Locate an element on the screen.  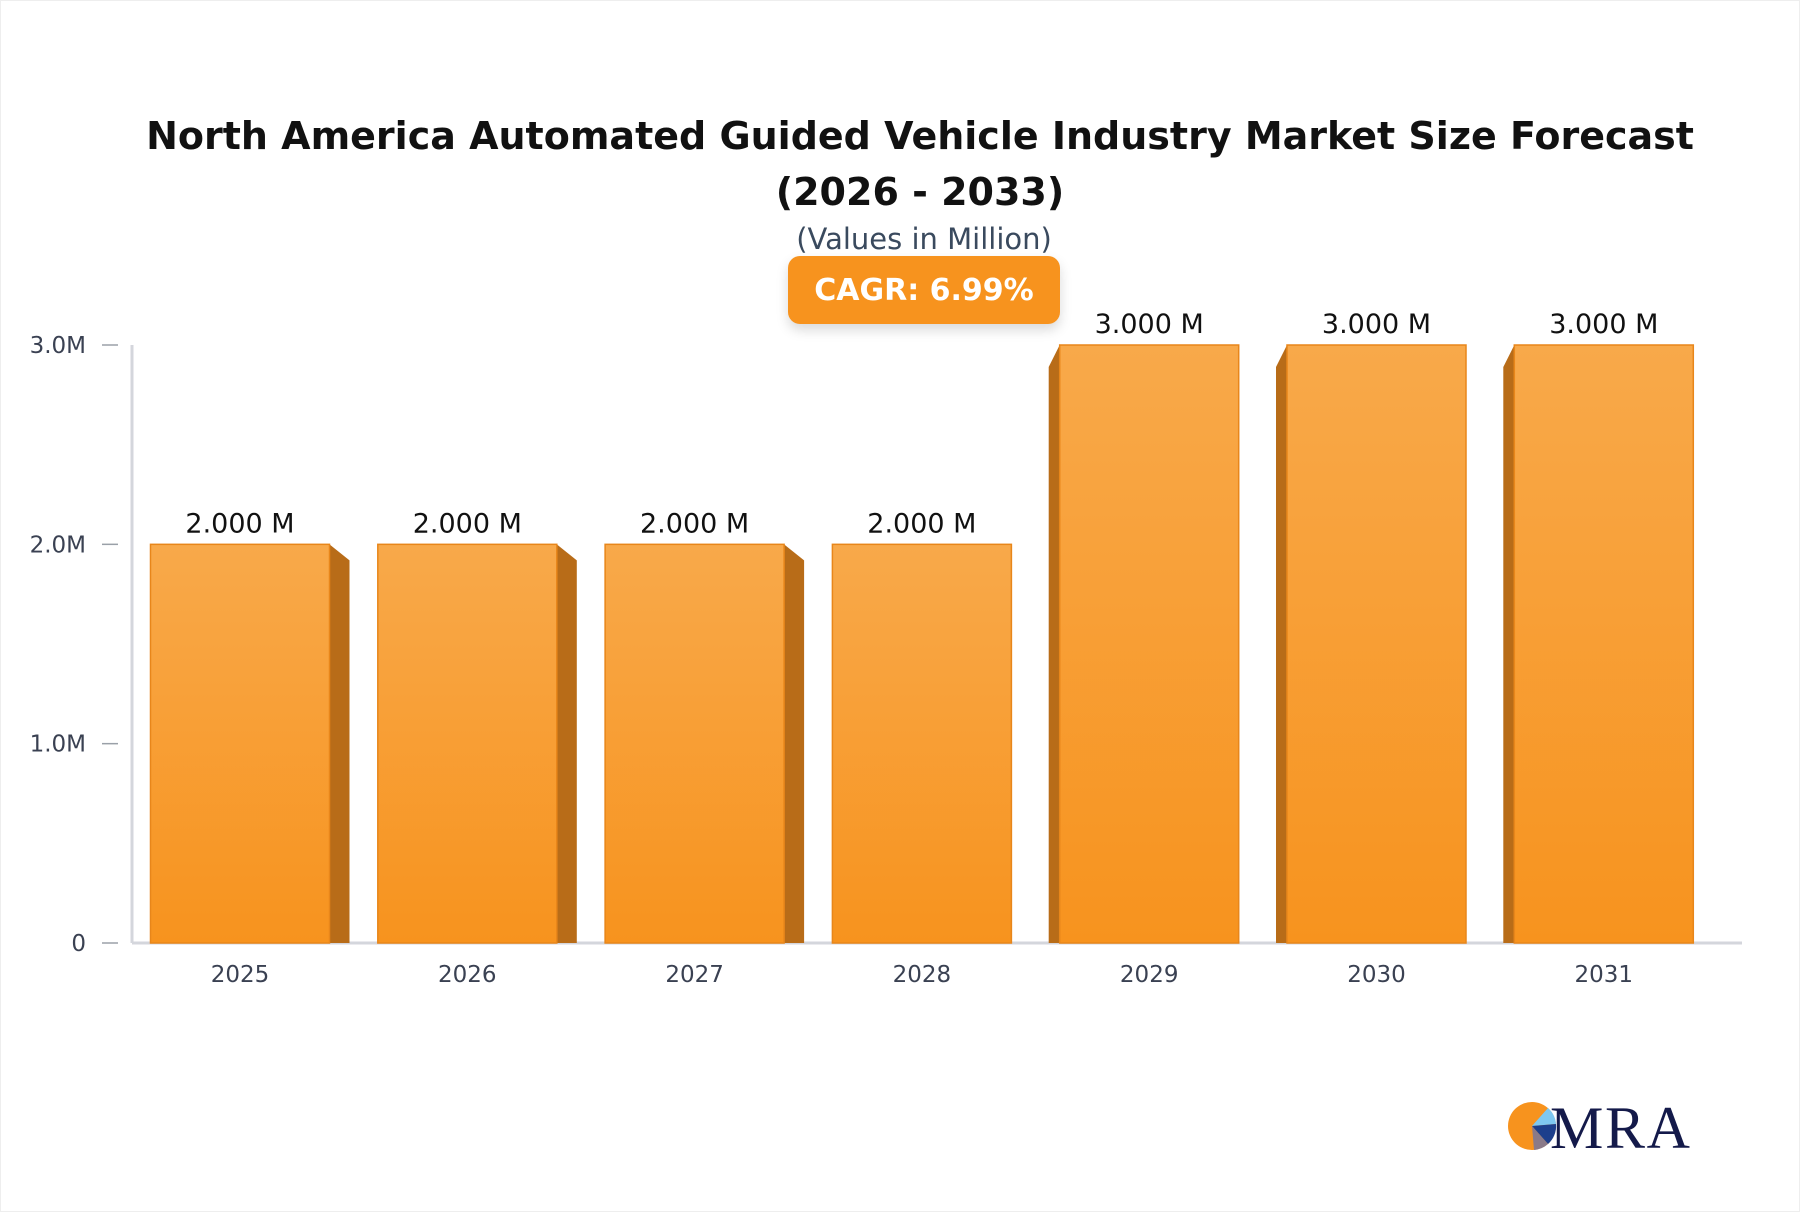
logo-text: MRA is located at coordinates (1620, 1126).